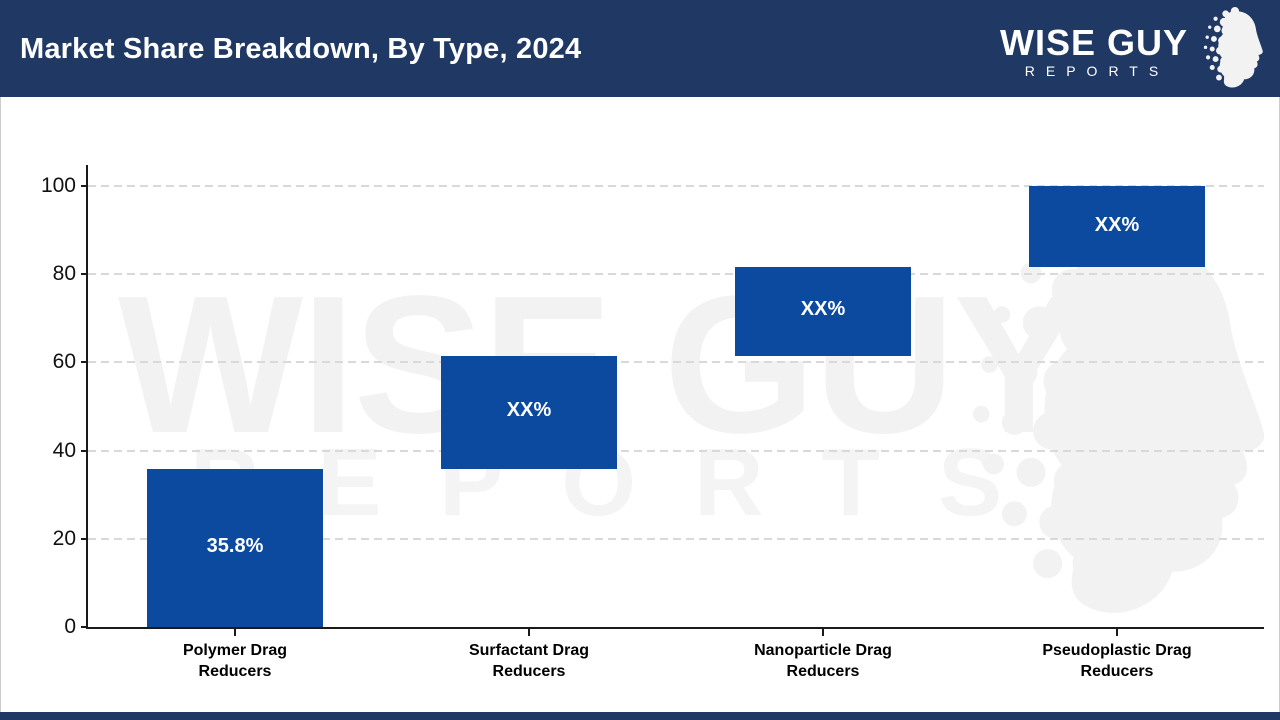 This screenshot has height=720, width=1280. Describe the element at coordinates (1097, 71) in the screenshot. I see `brand-subtitle: REPORTS` at that location.